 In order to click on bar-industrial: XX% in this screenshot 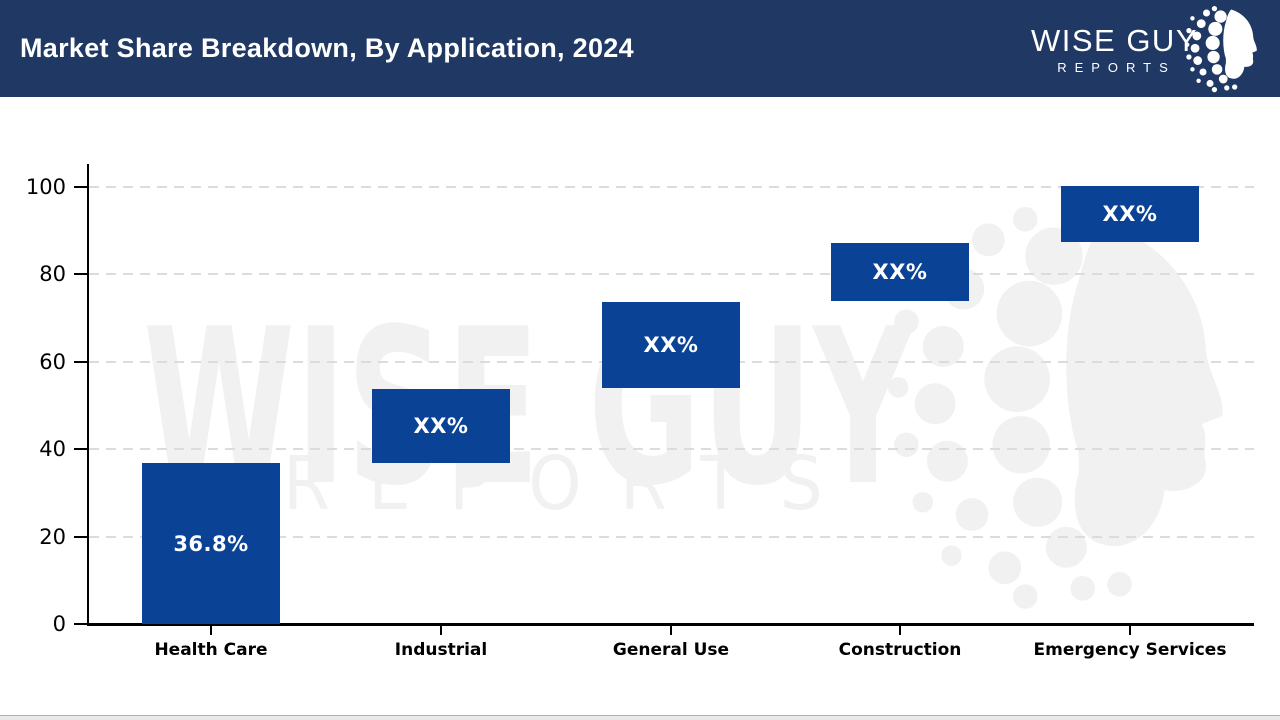, I will do `click(441, 425)`.